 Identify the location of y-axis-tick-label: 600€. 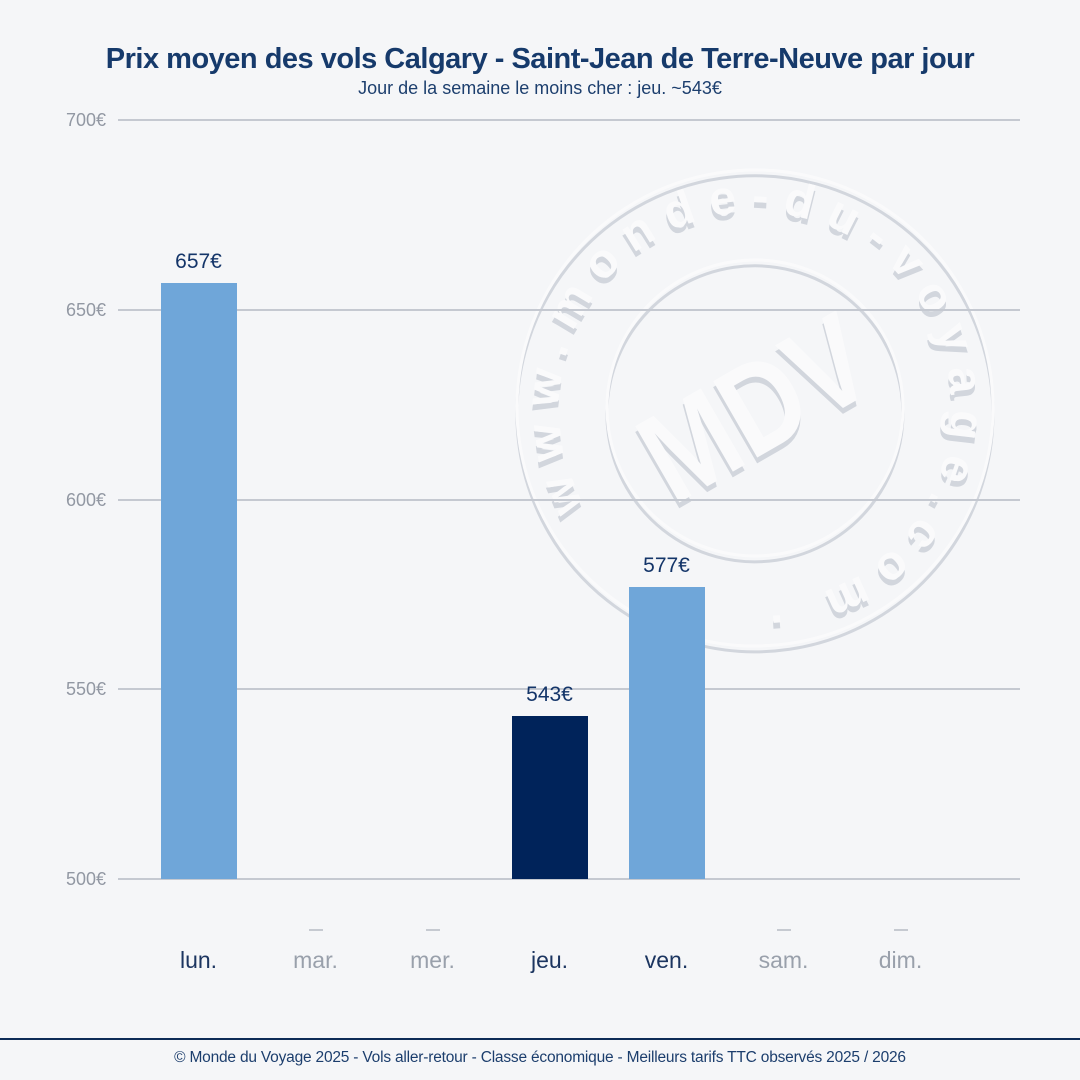
(85, 499).